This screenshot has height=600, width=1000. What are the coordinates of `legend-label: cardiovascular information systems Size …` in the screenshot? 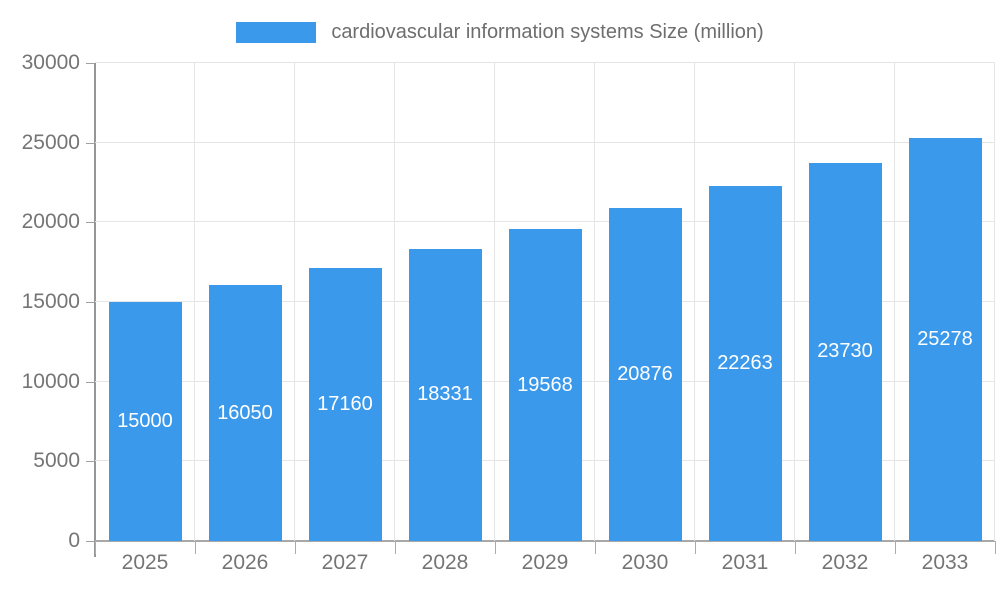 It's located at (547, 31).